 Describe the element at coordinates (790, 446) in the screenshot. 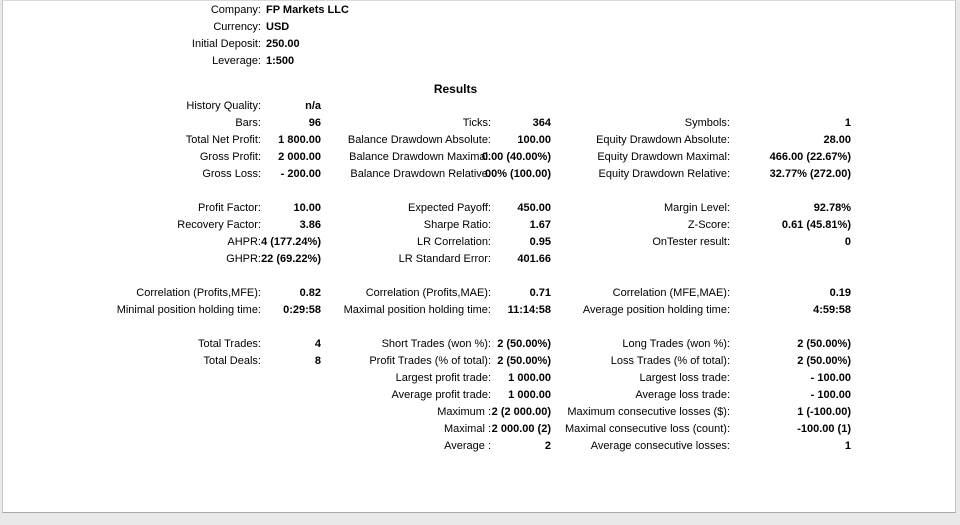

I see `stat-value: 1` at that location.